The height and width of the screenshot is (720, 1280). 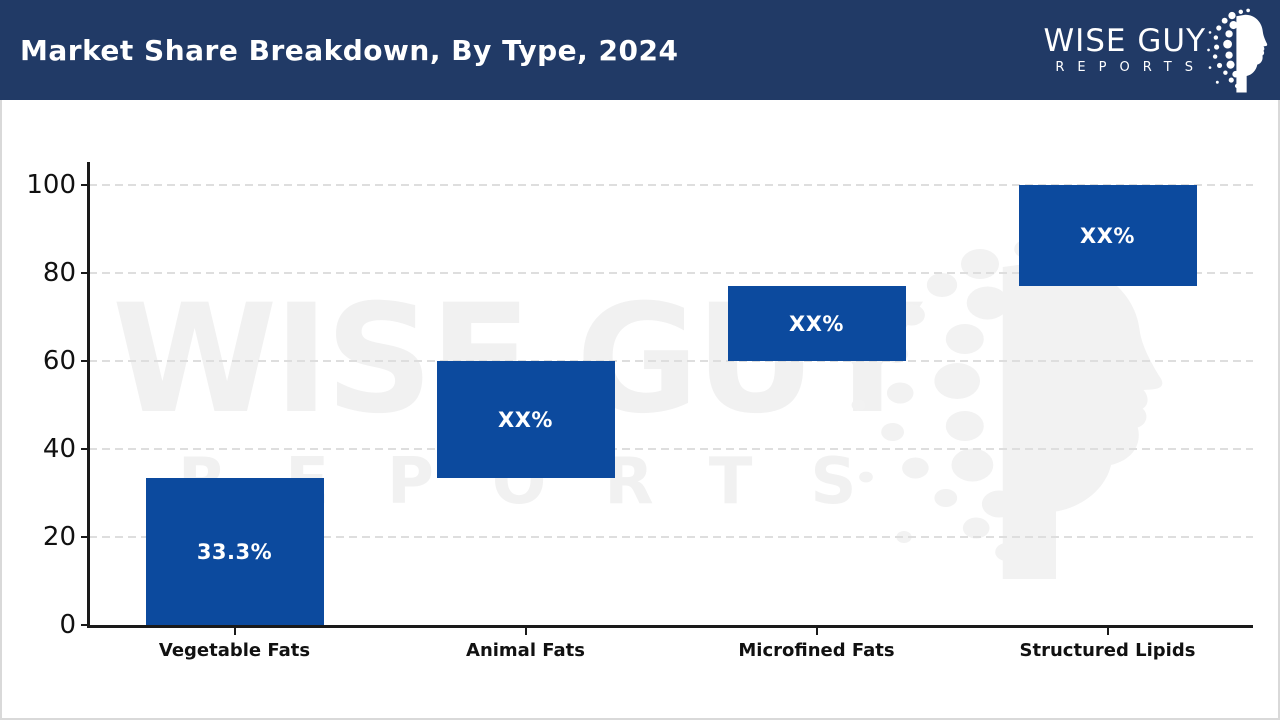 I want to click on wiseguy-logo: WISE GUY REPORTS, so click(x=1156, y=50).